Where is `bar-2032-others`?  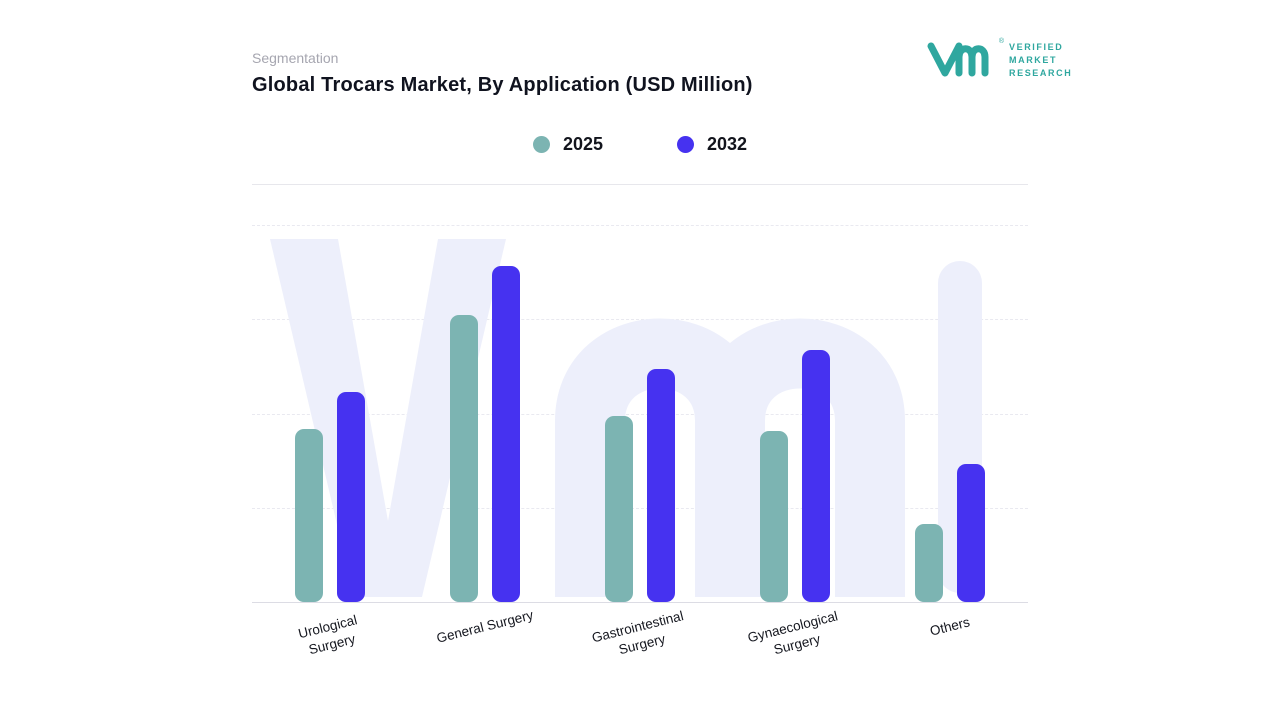
bar-2032-others is located at coordinates (971, 533).